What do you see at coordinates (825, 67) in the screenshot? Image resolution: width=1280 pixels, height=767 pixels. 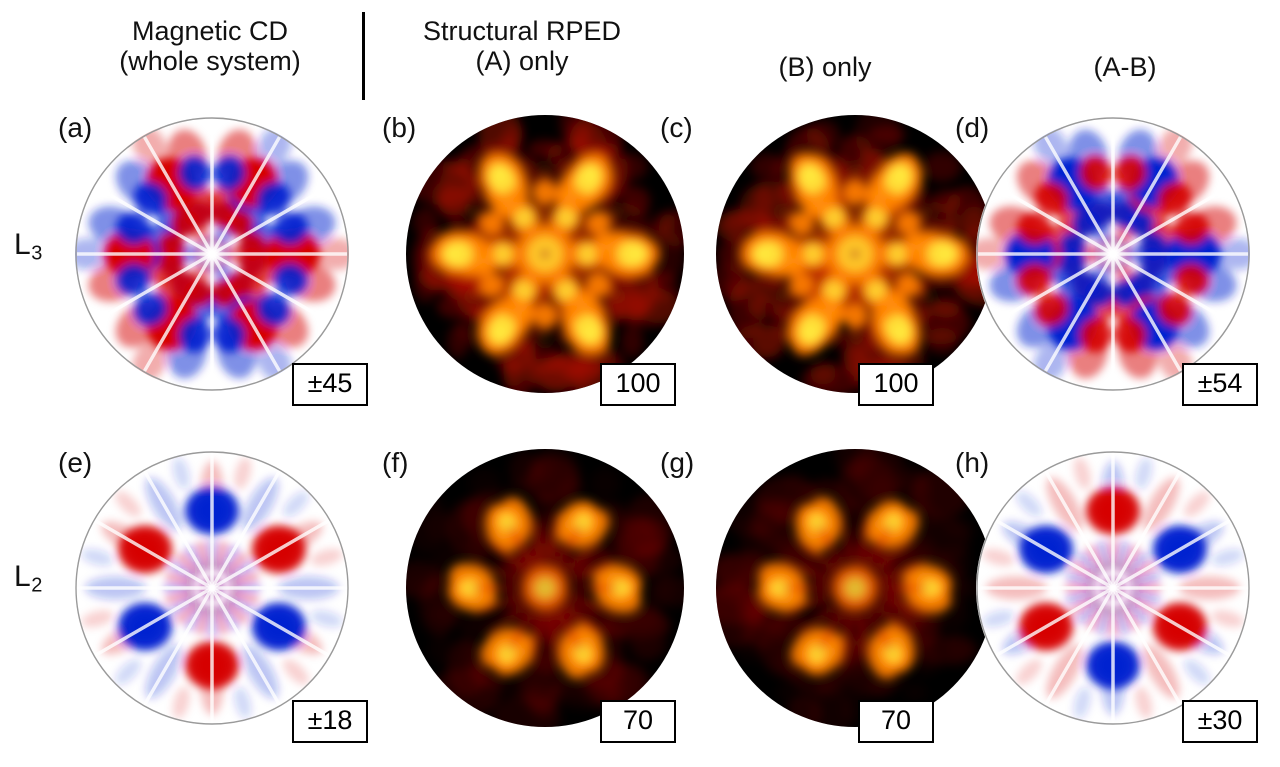 I see `column-header-b-only: (B) only` at bounding box center [825, 67].